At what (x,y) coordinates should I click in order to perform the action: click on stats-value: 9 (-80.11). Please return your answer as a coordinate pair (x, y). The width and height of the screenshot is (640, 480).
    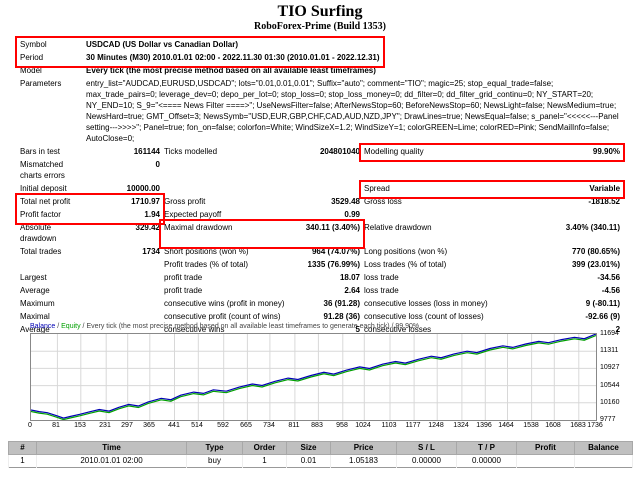
    Looking at the image, I should click on (603, 303).